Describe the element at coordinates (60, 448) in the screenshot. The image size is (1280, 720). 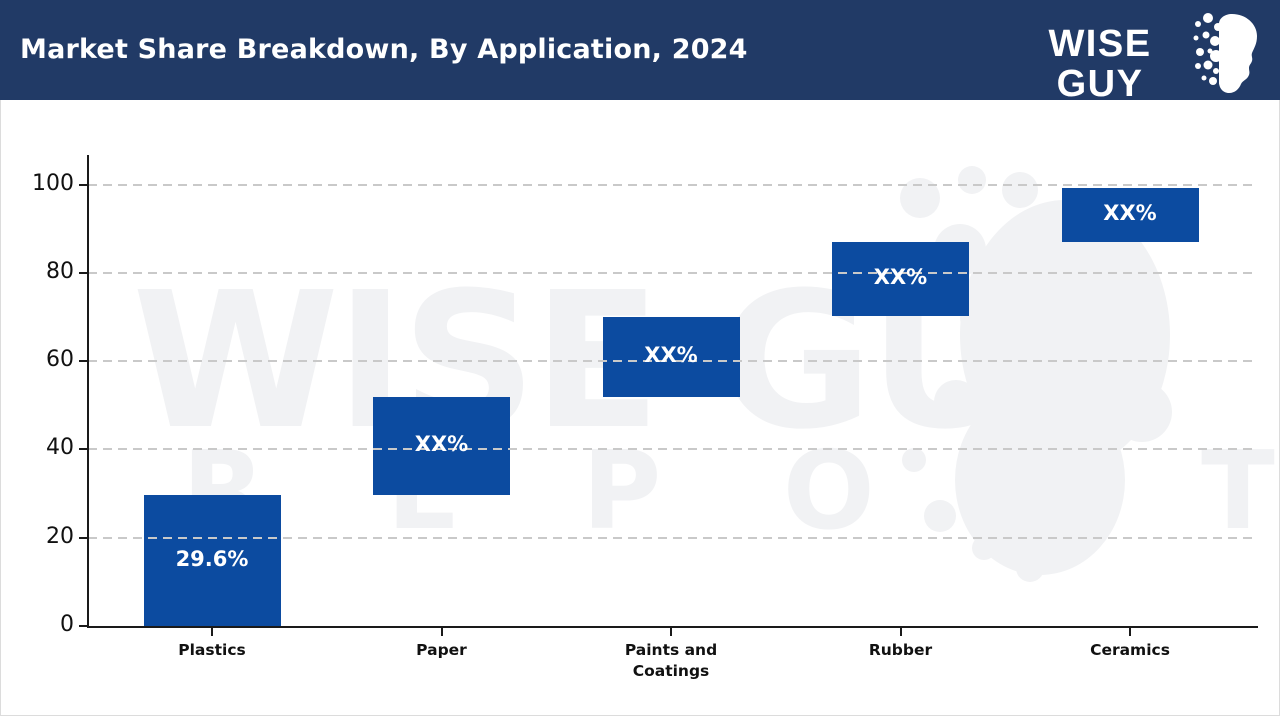
I see `y-tick-label-40: 40` at that location.